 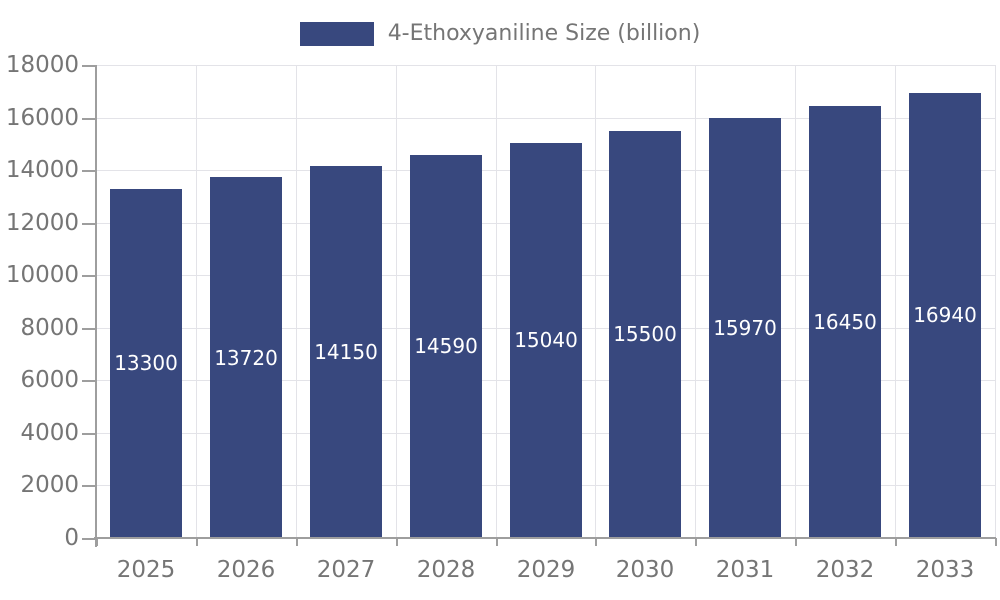 I want to click on x-axis-tick-label: 2030, so click(x=645, y=570).